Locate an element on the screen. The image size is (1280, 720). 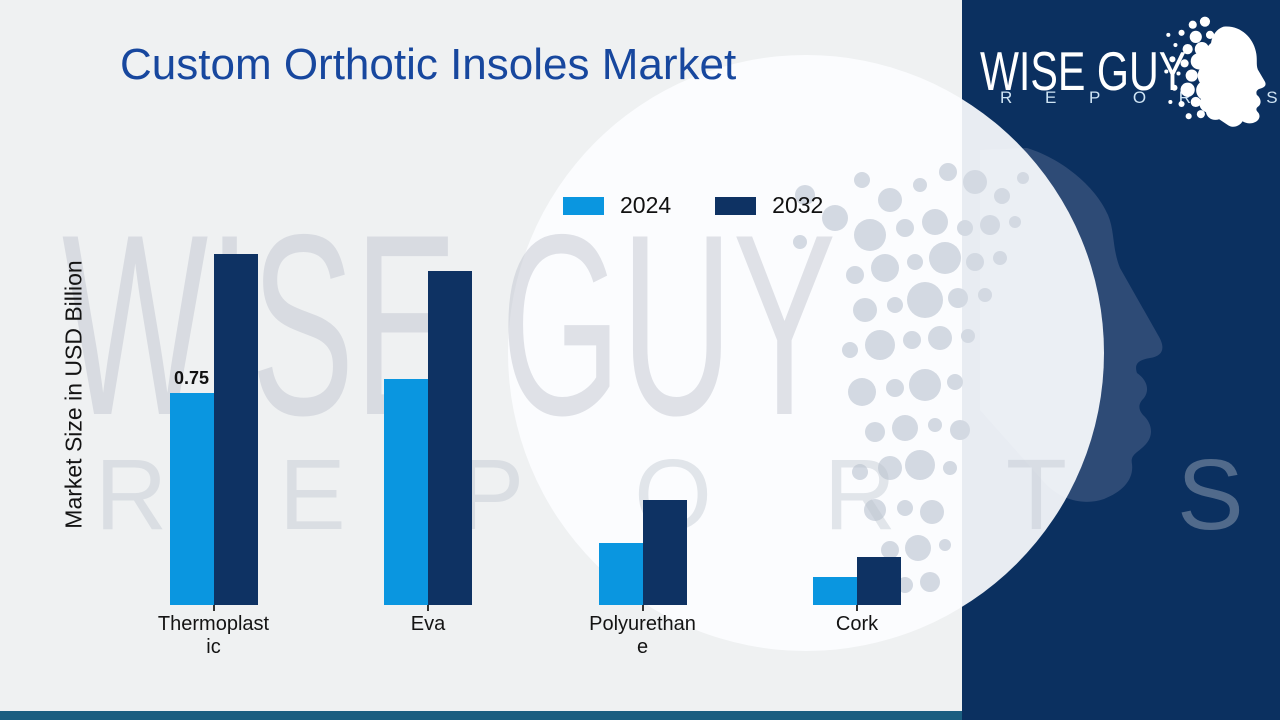
legend-swatch-2032 is located at coordinates (736, 205).